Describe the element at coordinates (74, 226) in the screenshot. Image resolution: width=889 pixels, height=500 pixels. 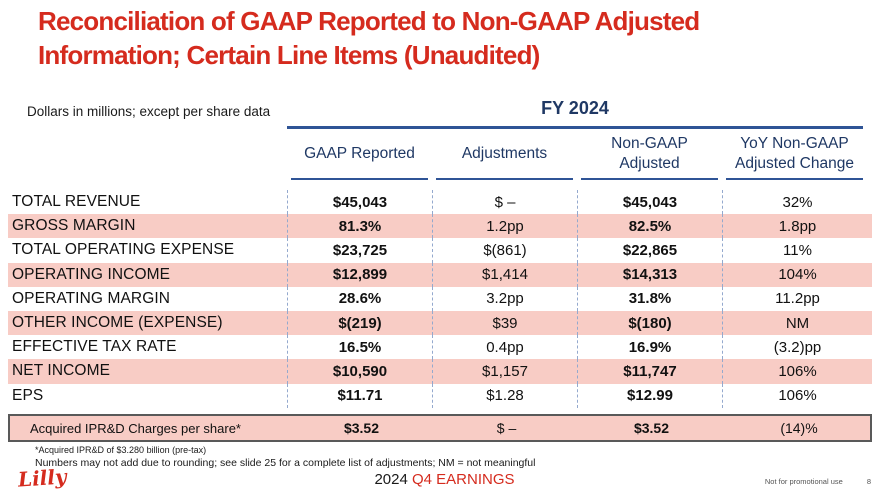
I see `row-label: GROSS MARGIN` at that location.